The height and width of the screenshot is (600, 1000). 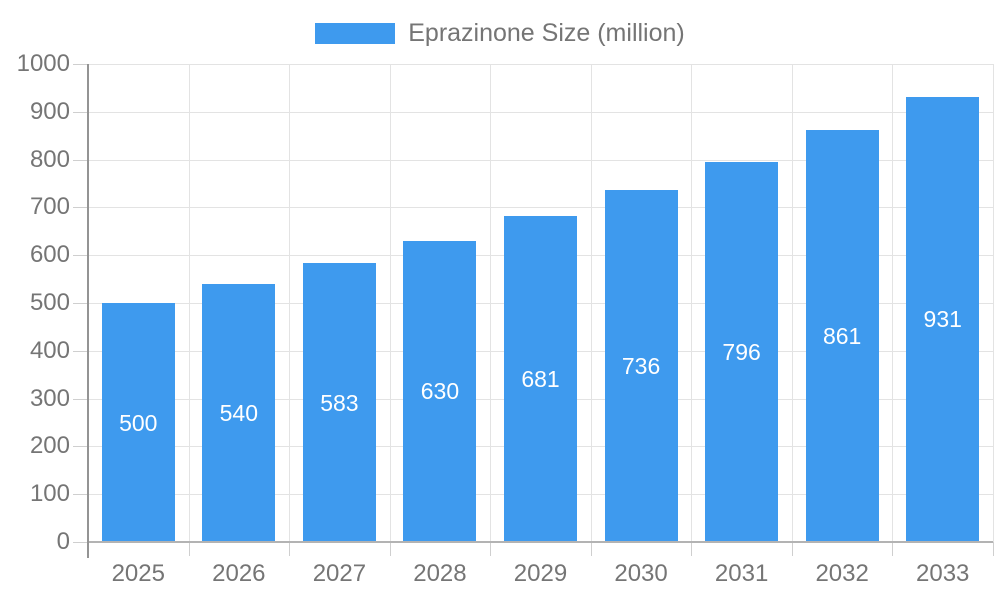 I want to click on y-axis-label: 0, so click(x=63, y=541).